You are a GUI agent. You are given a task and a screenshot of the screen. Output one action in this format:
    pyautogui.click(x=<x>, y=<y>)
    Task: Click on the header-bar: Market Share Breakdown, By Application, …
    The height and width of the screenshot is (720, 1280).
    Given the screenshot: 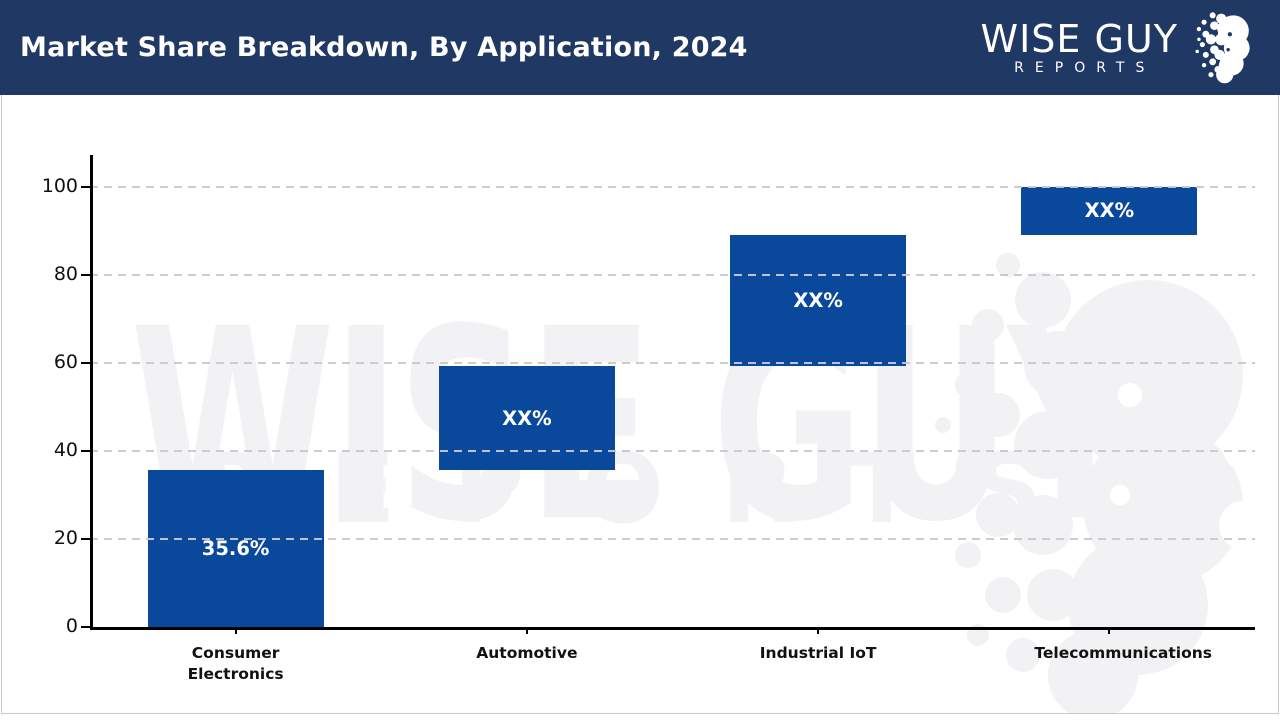 What is the action you would take?
    pyautogui.click(x=640, y=47)
    